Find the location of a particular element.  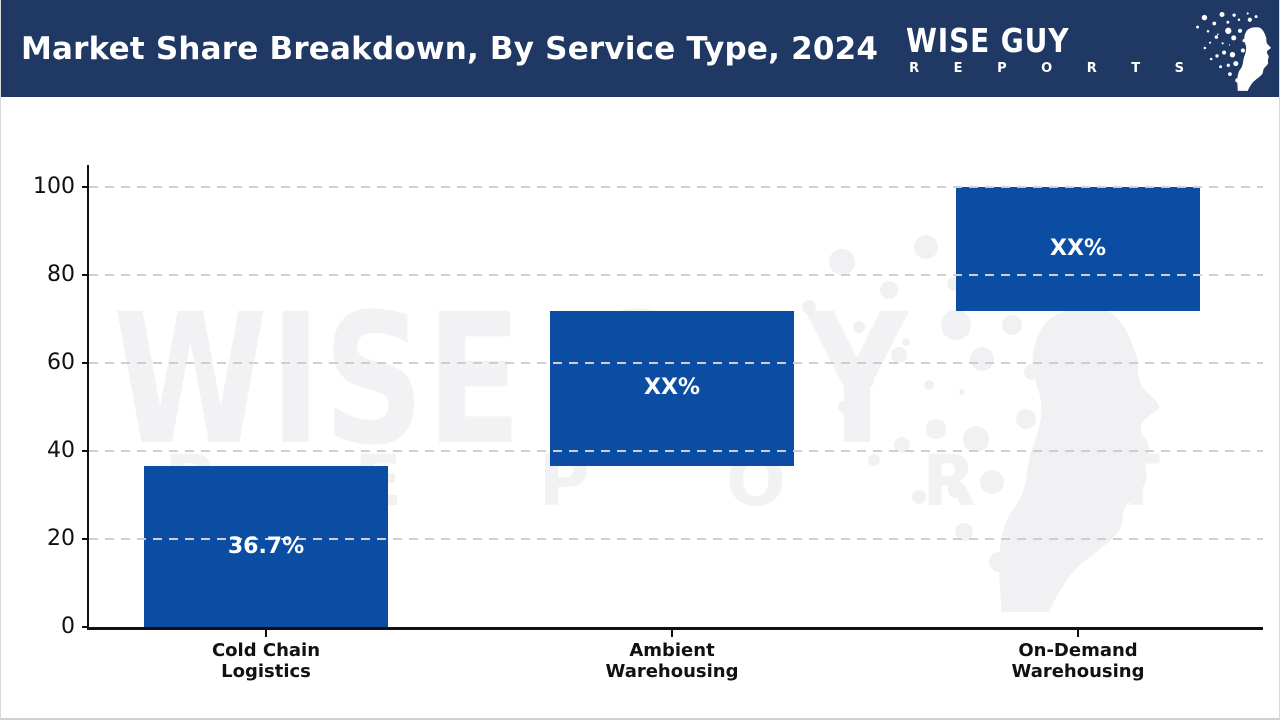

x-axis-category-label-line: On-Demand is located at coordinates (1078, 650).